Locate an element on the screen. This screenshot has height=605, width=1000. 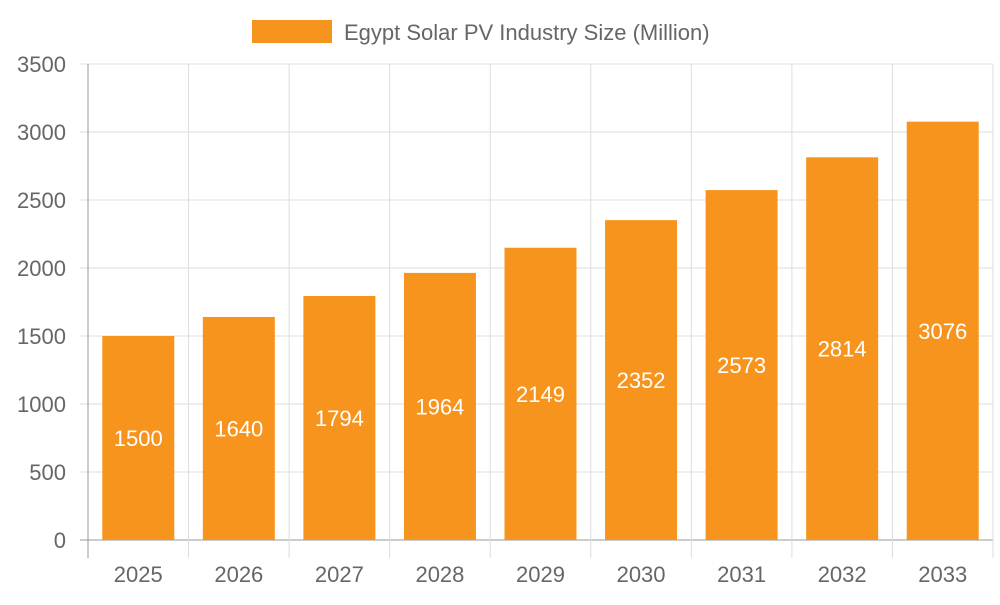
data-label-2026: 1640 is located at coordinates (238, 428).